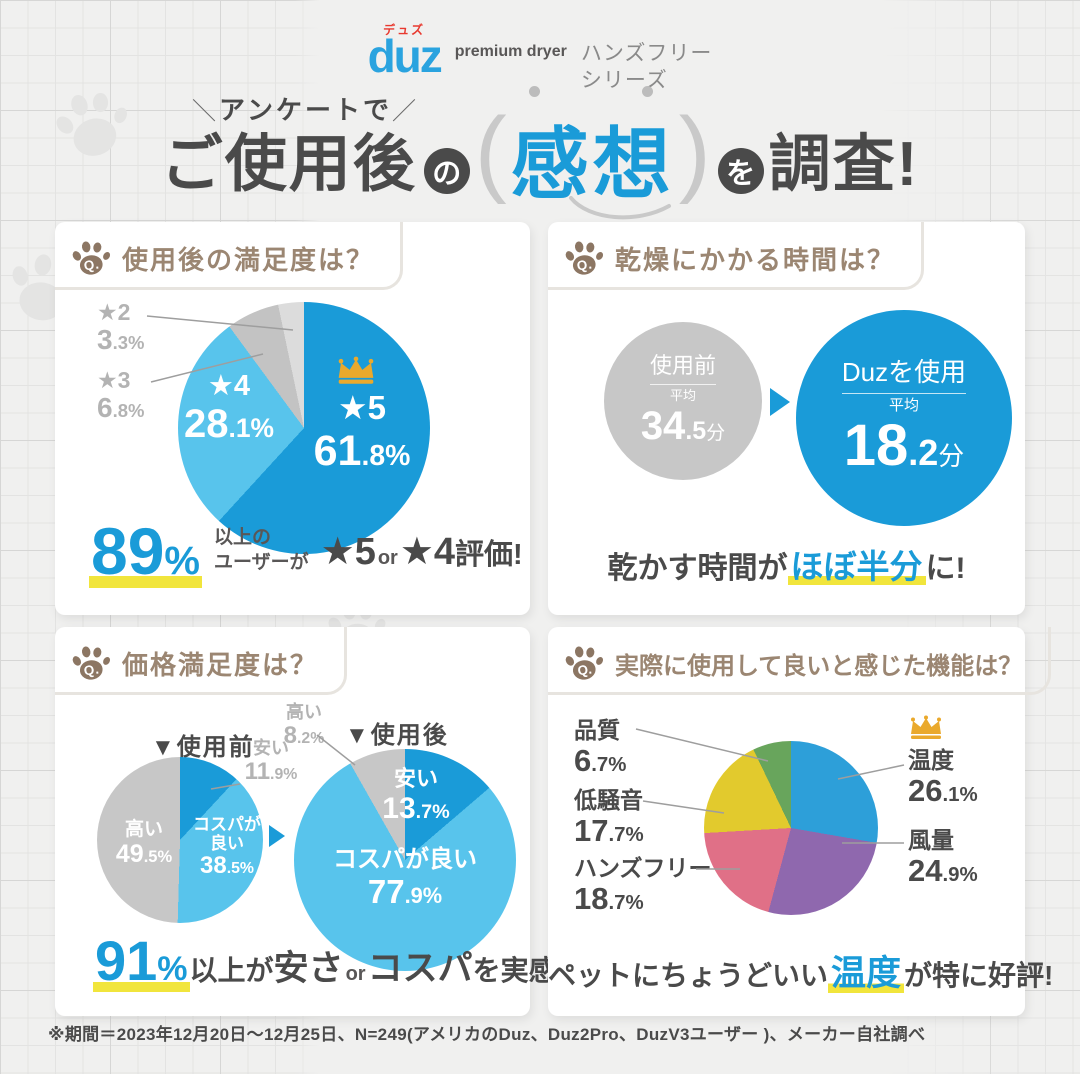 The height and width of the screenshot is (1074, 1080). Describe the element at coordinates (308, 968) in the screenshot. I see `summary-bold1: 安さ` at that location.